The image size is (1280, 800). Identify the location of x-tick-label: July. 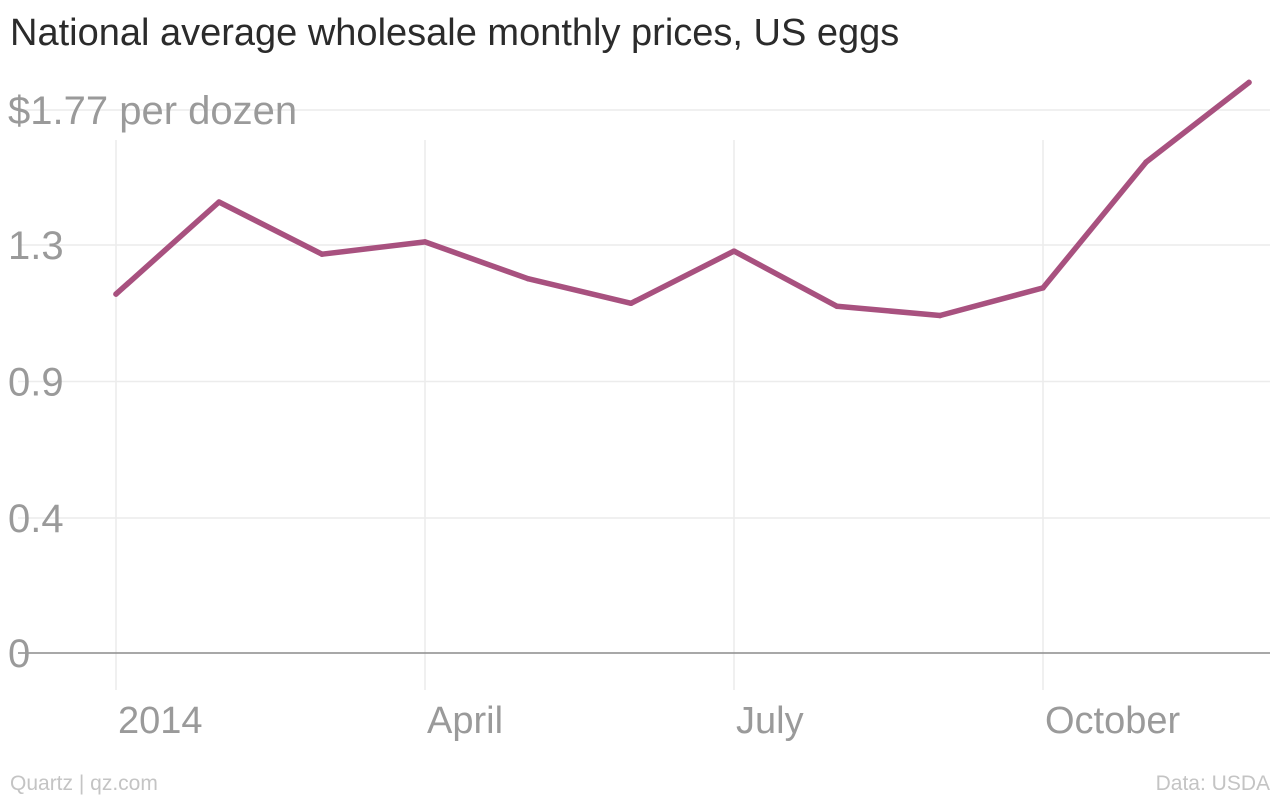
(770, 721).